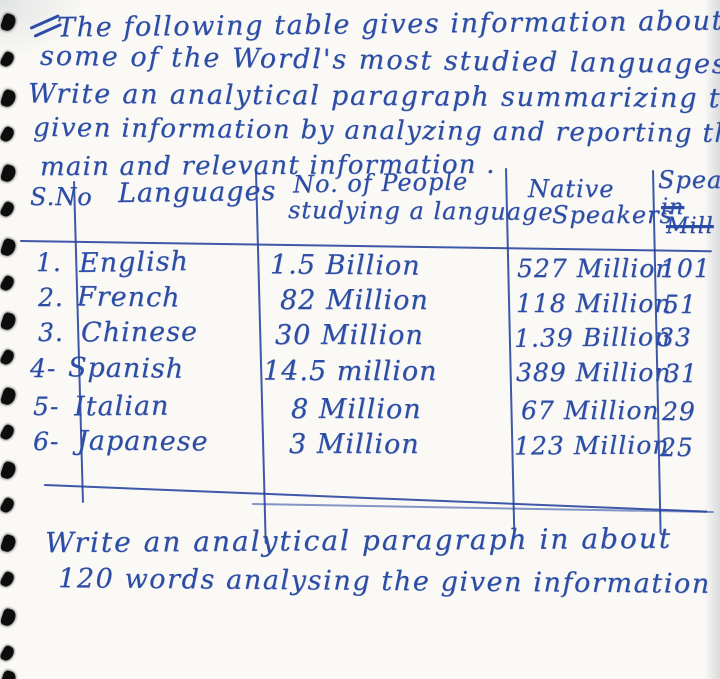  Describe the element at coordinates (43, 368) in the screenshot. I see `cell-sno: 4-` at that location.